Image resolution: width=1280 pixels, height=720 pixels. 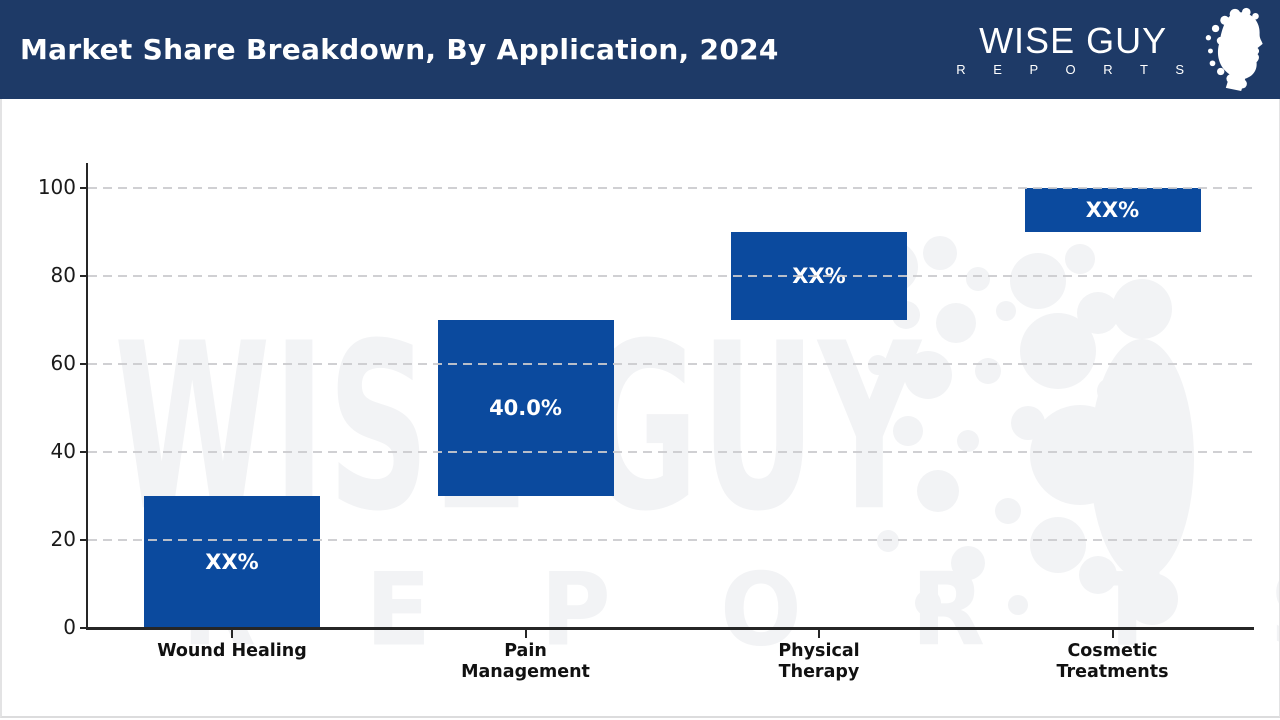 I want to click on logo-text: WISE GUY R E P O R T S, so click(x=1073, y=48).